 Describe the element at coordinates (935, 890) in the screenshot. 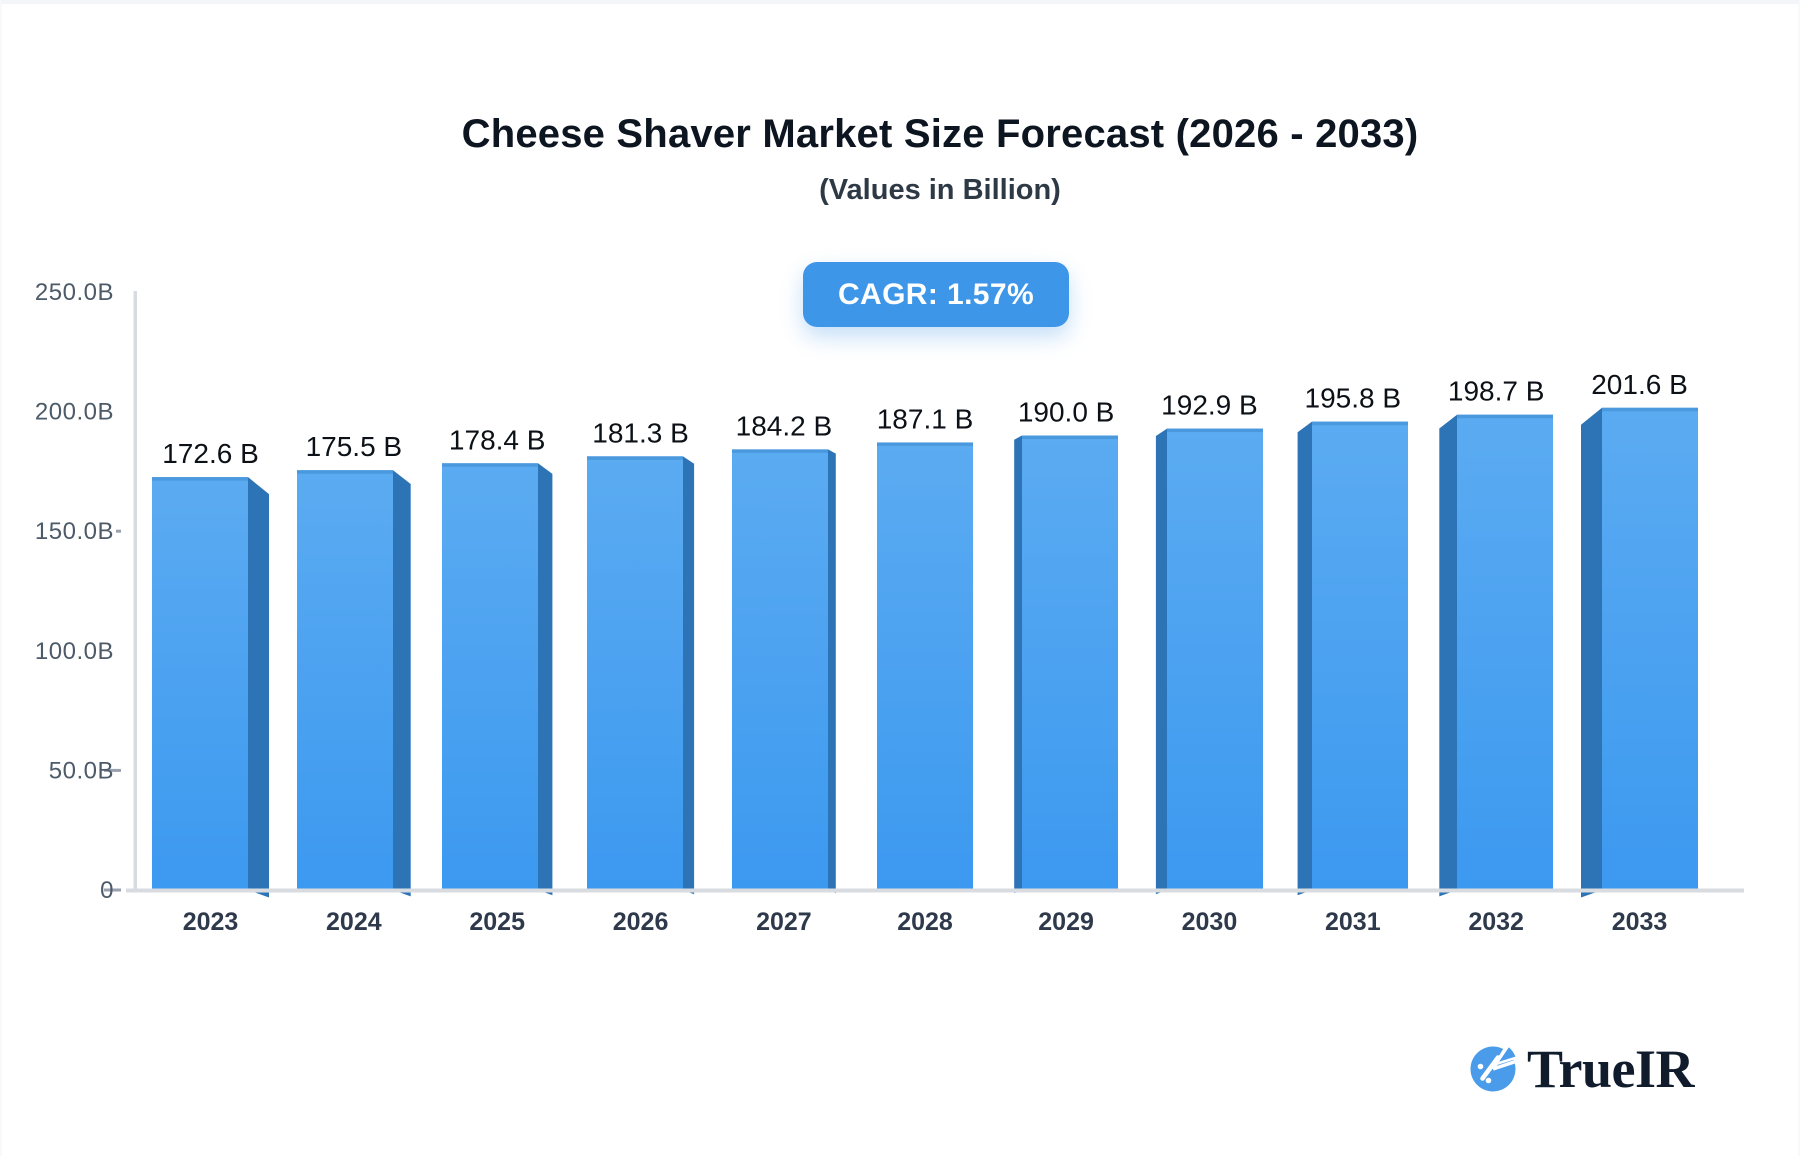

I see `x-axis-line` at that location.